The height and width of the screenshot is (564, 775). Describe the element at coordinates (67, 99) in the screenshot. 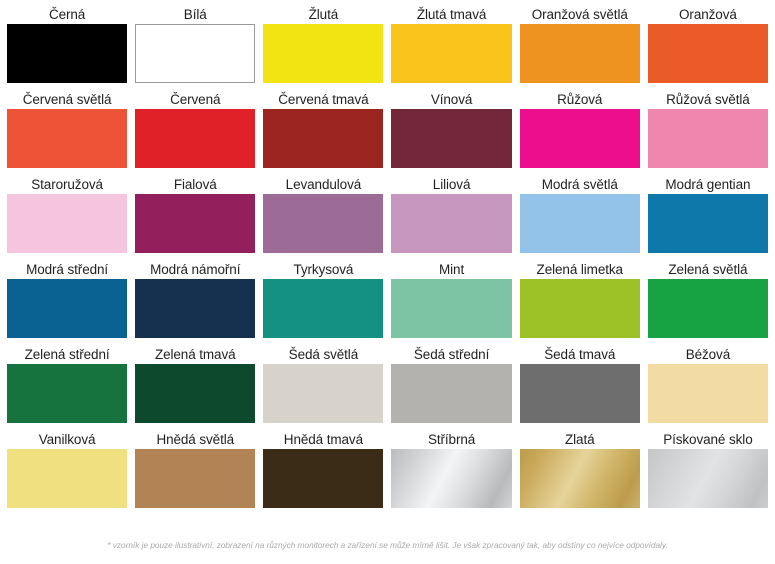

I see `swatch-label: Červená světlá` at that location.